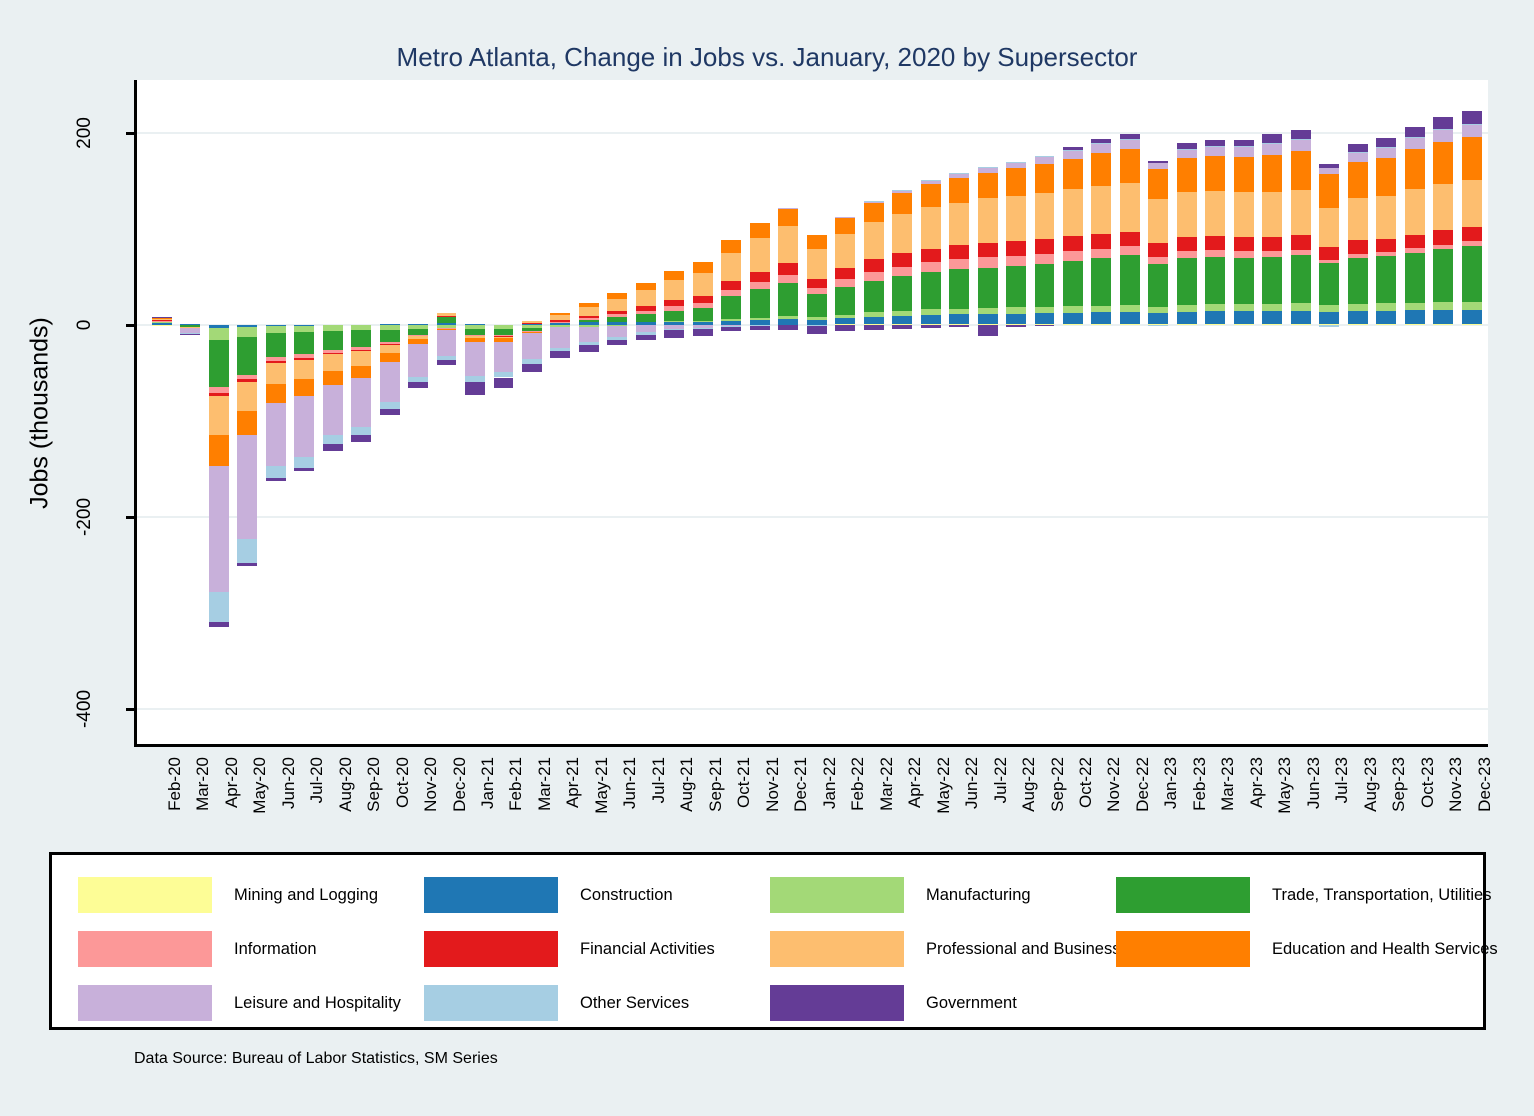 The width and height of the screenshot is (1534, 1116). What do you see at coordinates (569, 949) in the screenshot?
I see `legend-item: Financial Activities` at bounding box center [569, 949].